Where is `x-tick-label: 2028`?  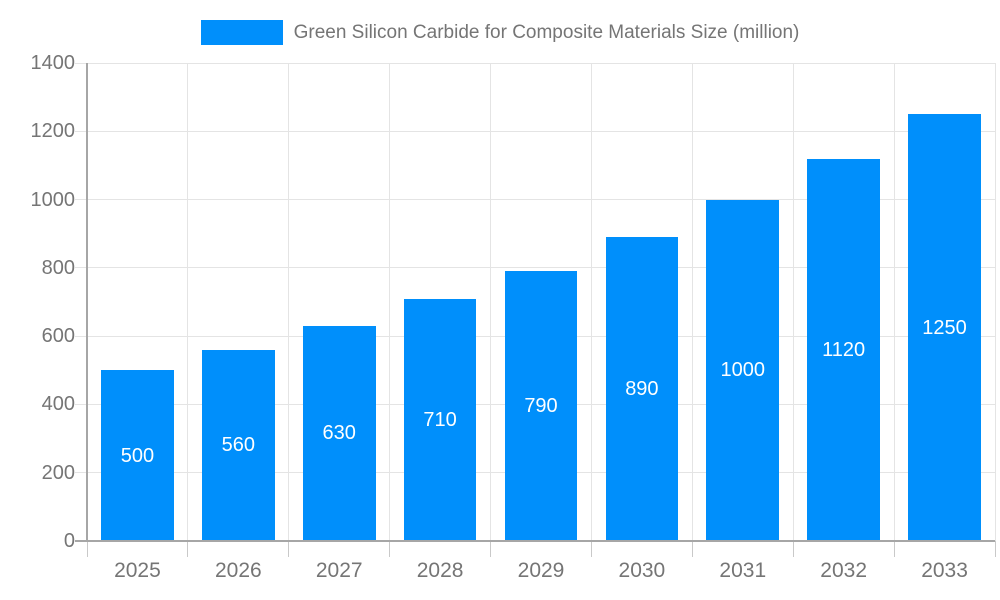
x-tick-label: 2028 is located at coordinates (440, 570).